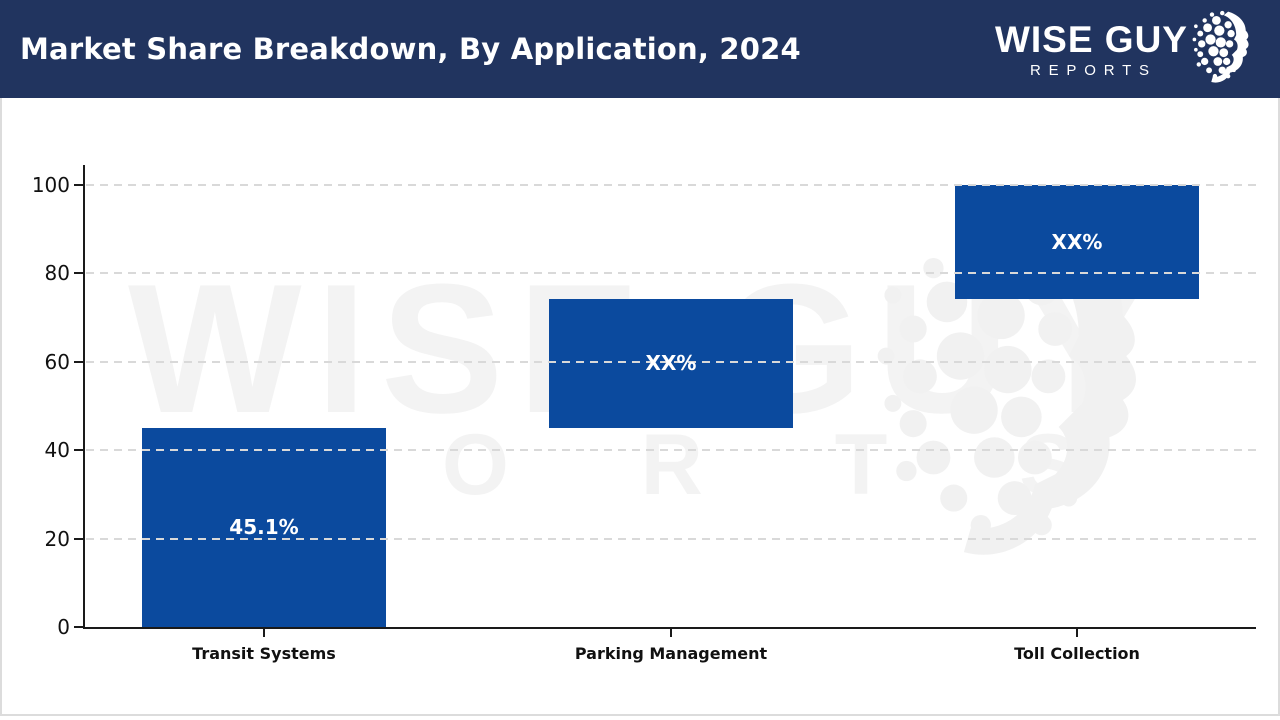  I want to click on y-tick-label-40: 40, so click(57, 450).